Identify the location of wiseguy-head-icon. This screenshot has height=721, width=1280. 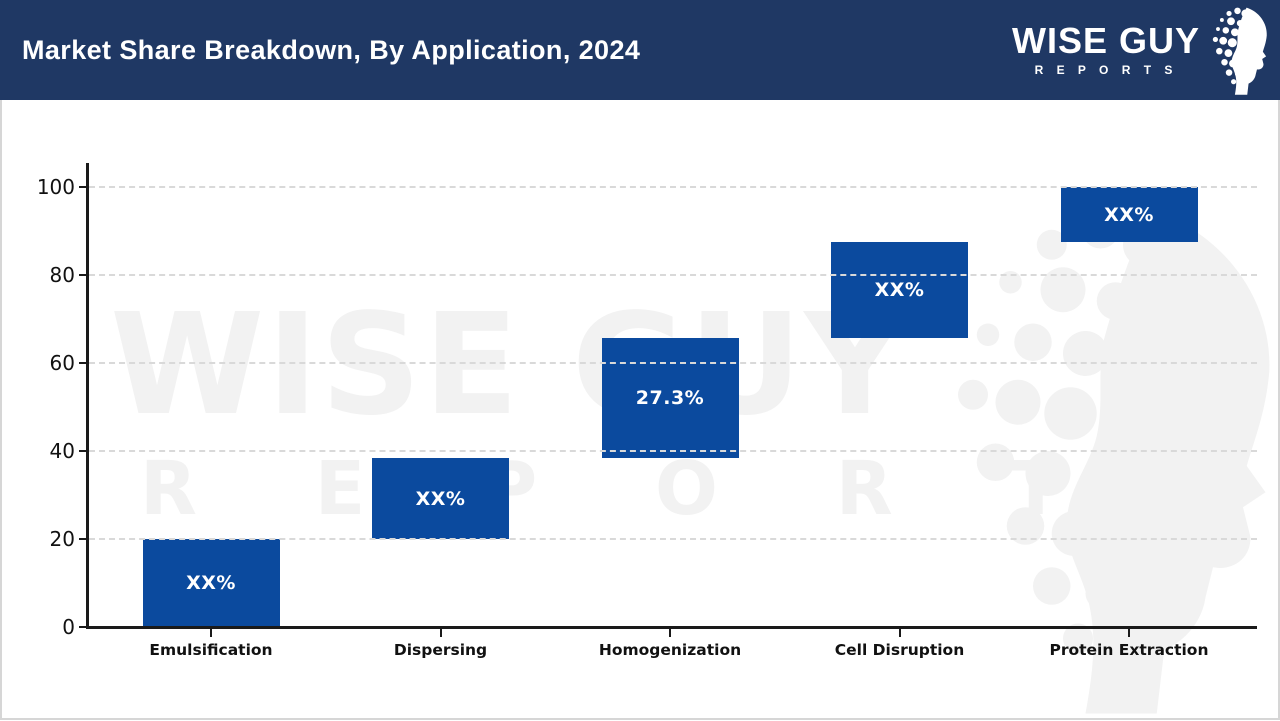
(1231, 50).